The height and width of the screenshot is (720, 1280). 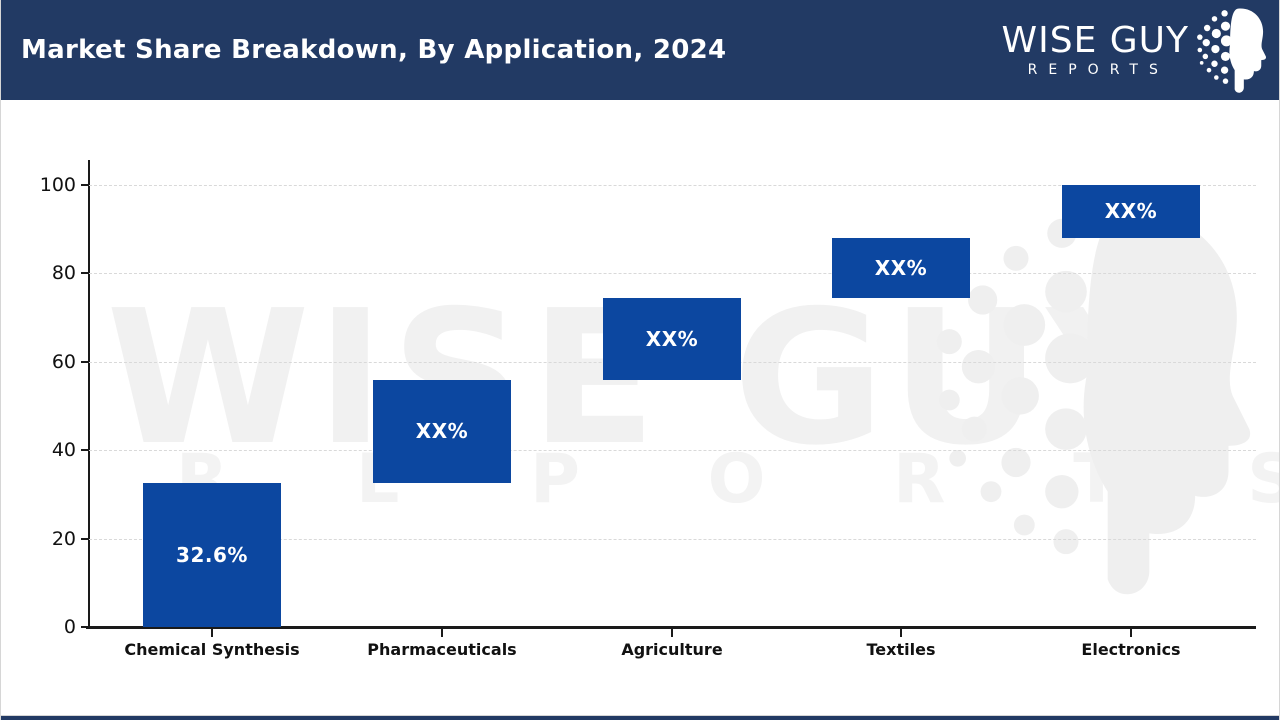 I want to click on bottom-border-line, so click(x=640, y=715).